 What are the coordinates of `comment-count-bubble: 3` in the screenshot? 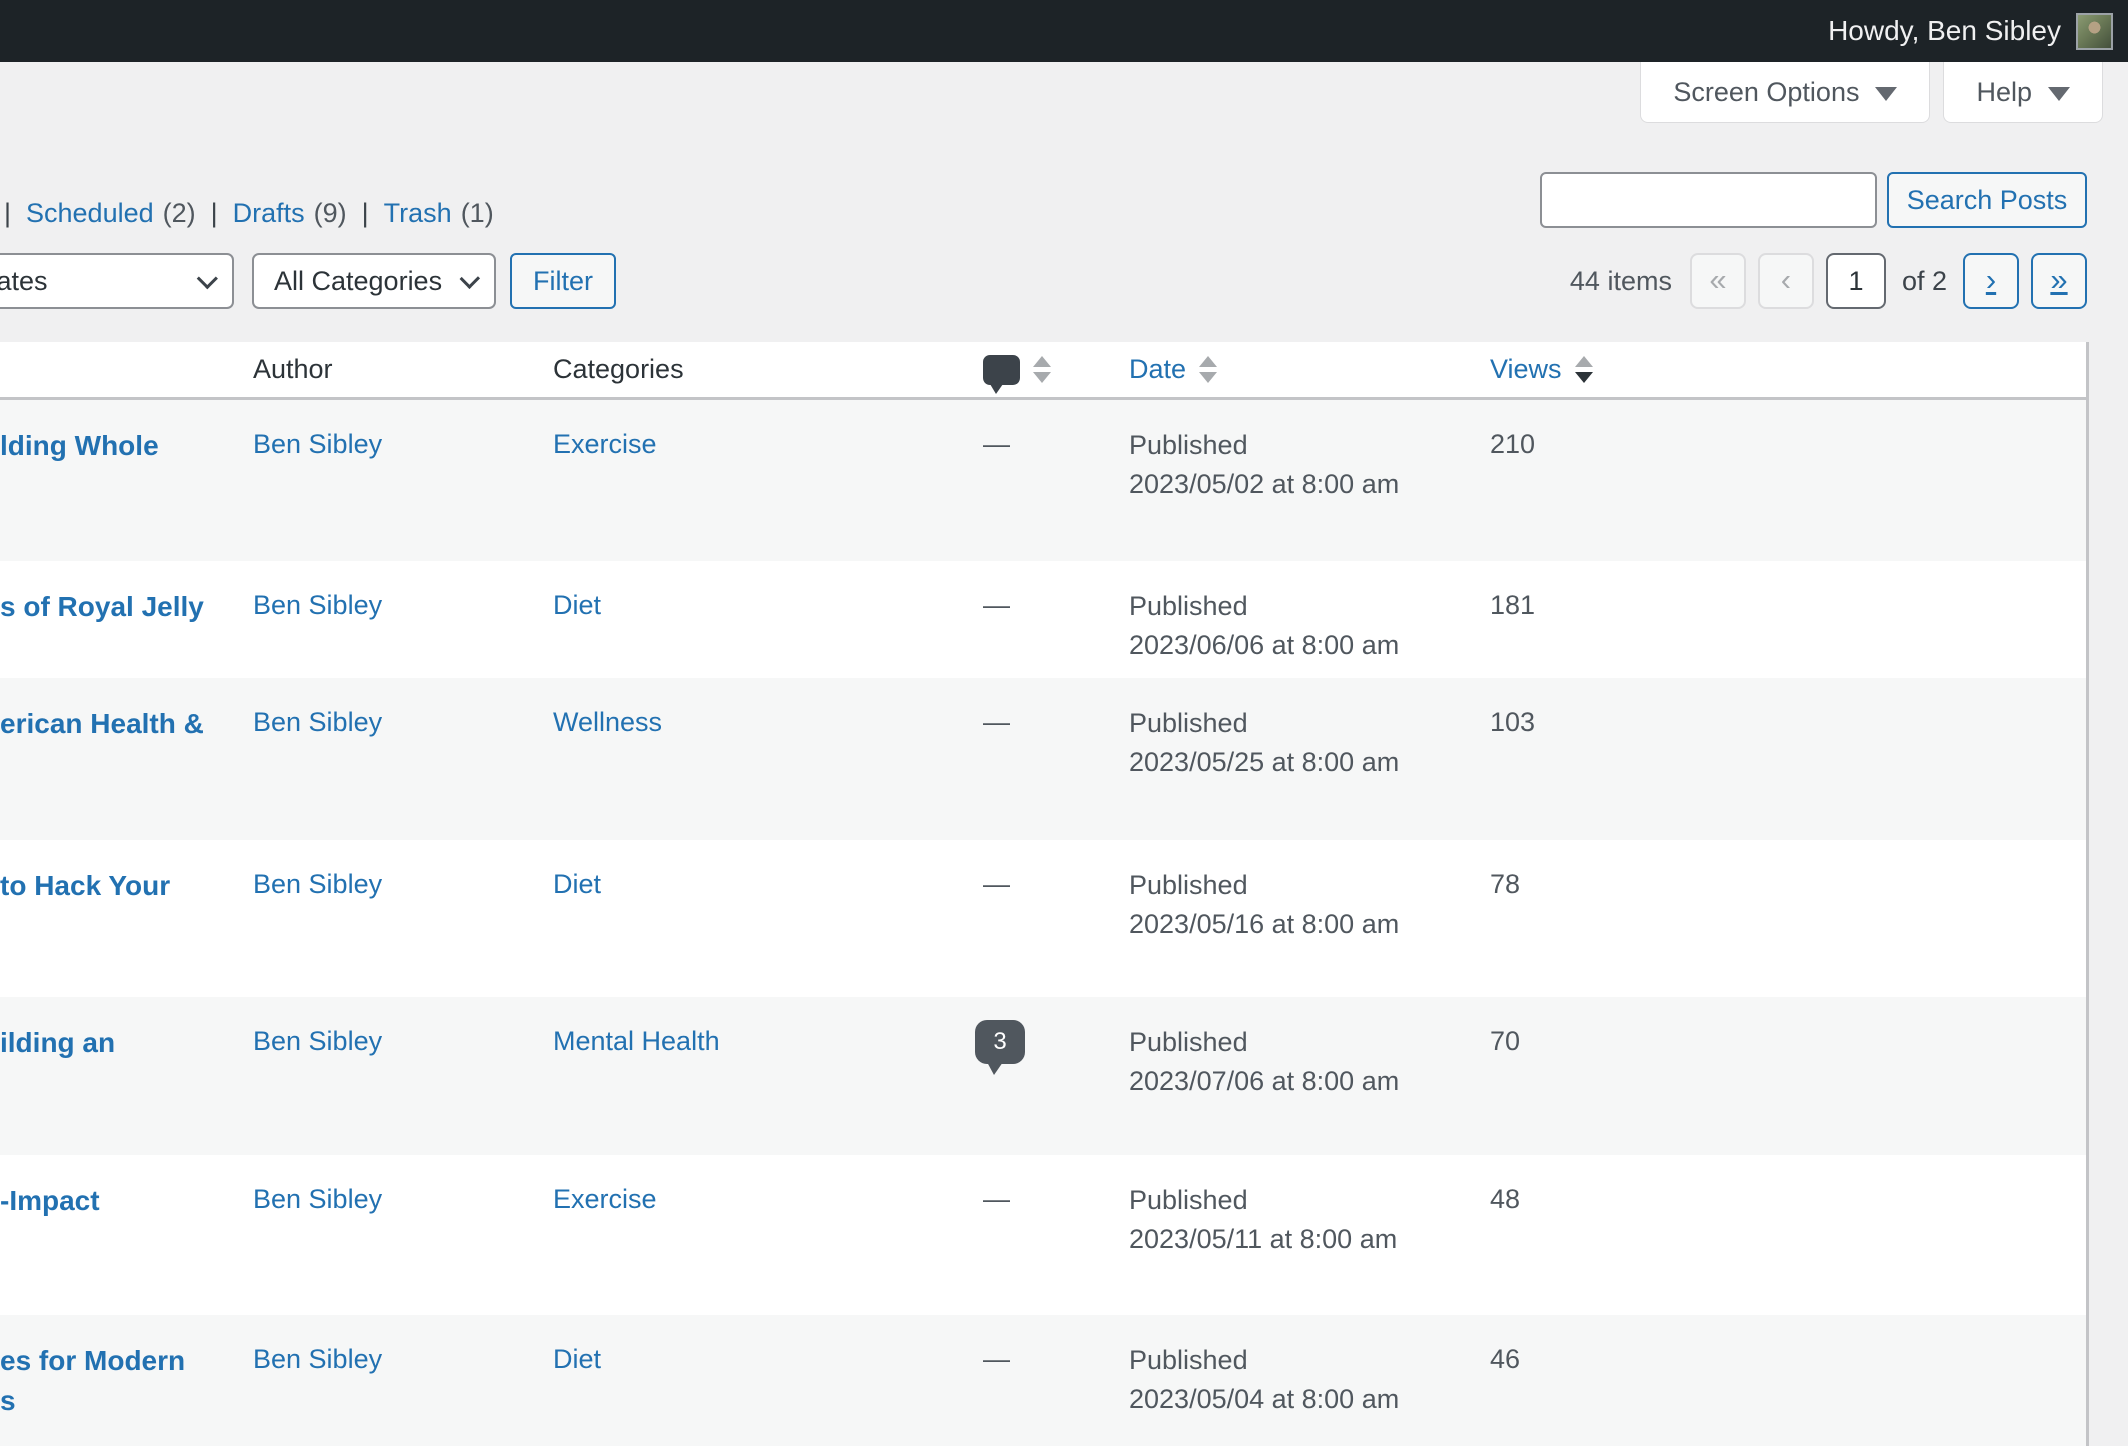 It's located at (1000, 1047).